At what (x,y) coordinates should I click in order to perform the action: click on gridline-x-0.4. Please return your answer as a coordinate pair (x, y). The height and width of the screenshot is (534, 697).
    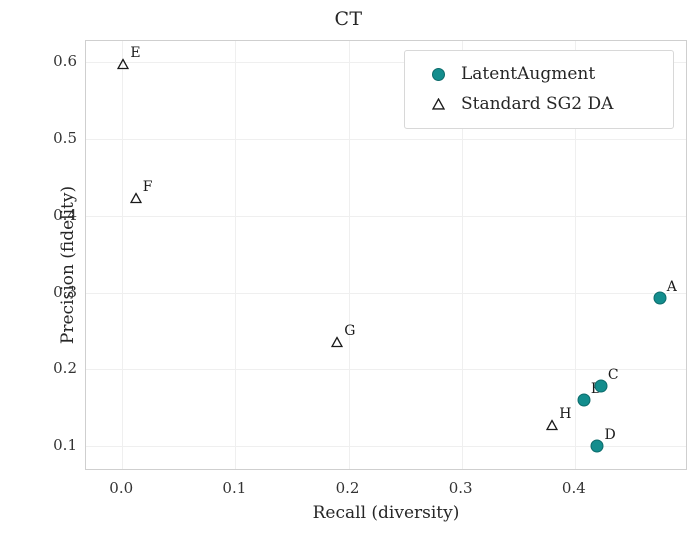
    Looking at the image, I should click on (575, 255).